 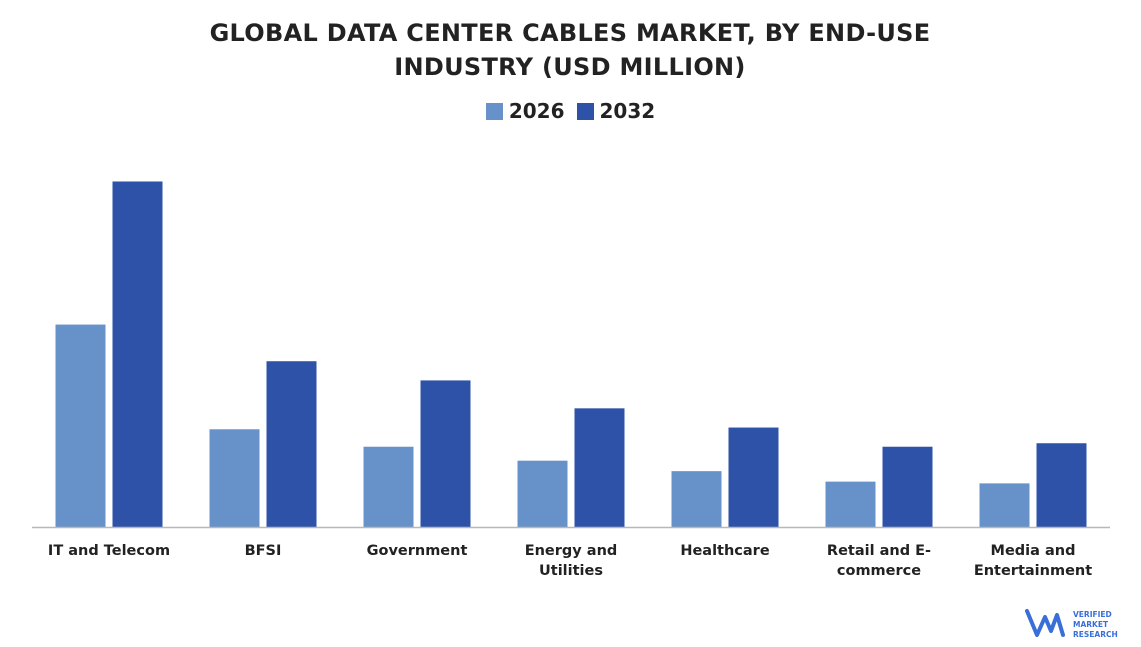 I want to click on bar-2032-government, so click(x=445, y=453).